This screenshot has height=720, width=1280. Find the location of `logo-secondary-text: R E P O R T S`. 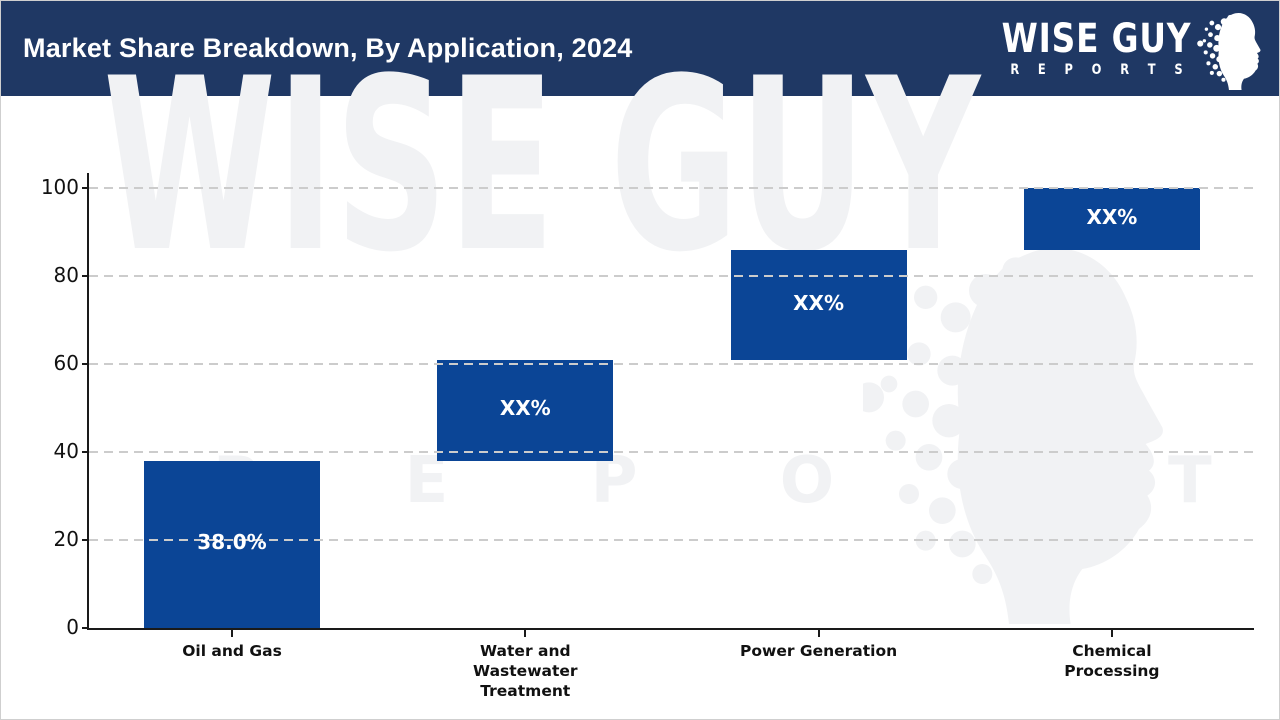

logo-secondary-text: R E P O R T S is located at coordinates (1099, 70).